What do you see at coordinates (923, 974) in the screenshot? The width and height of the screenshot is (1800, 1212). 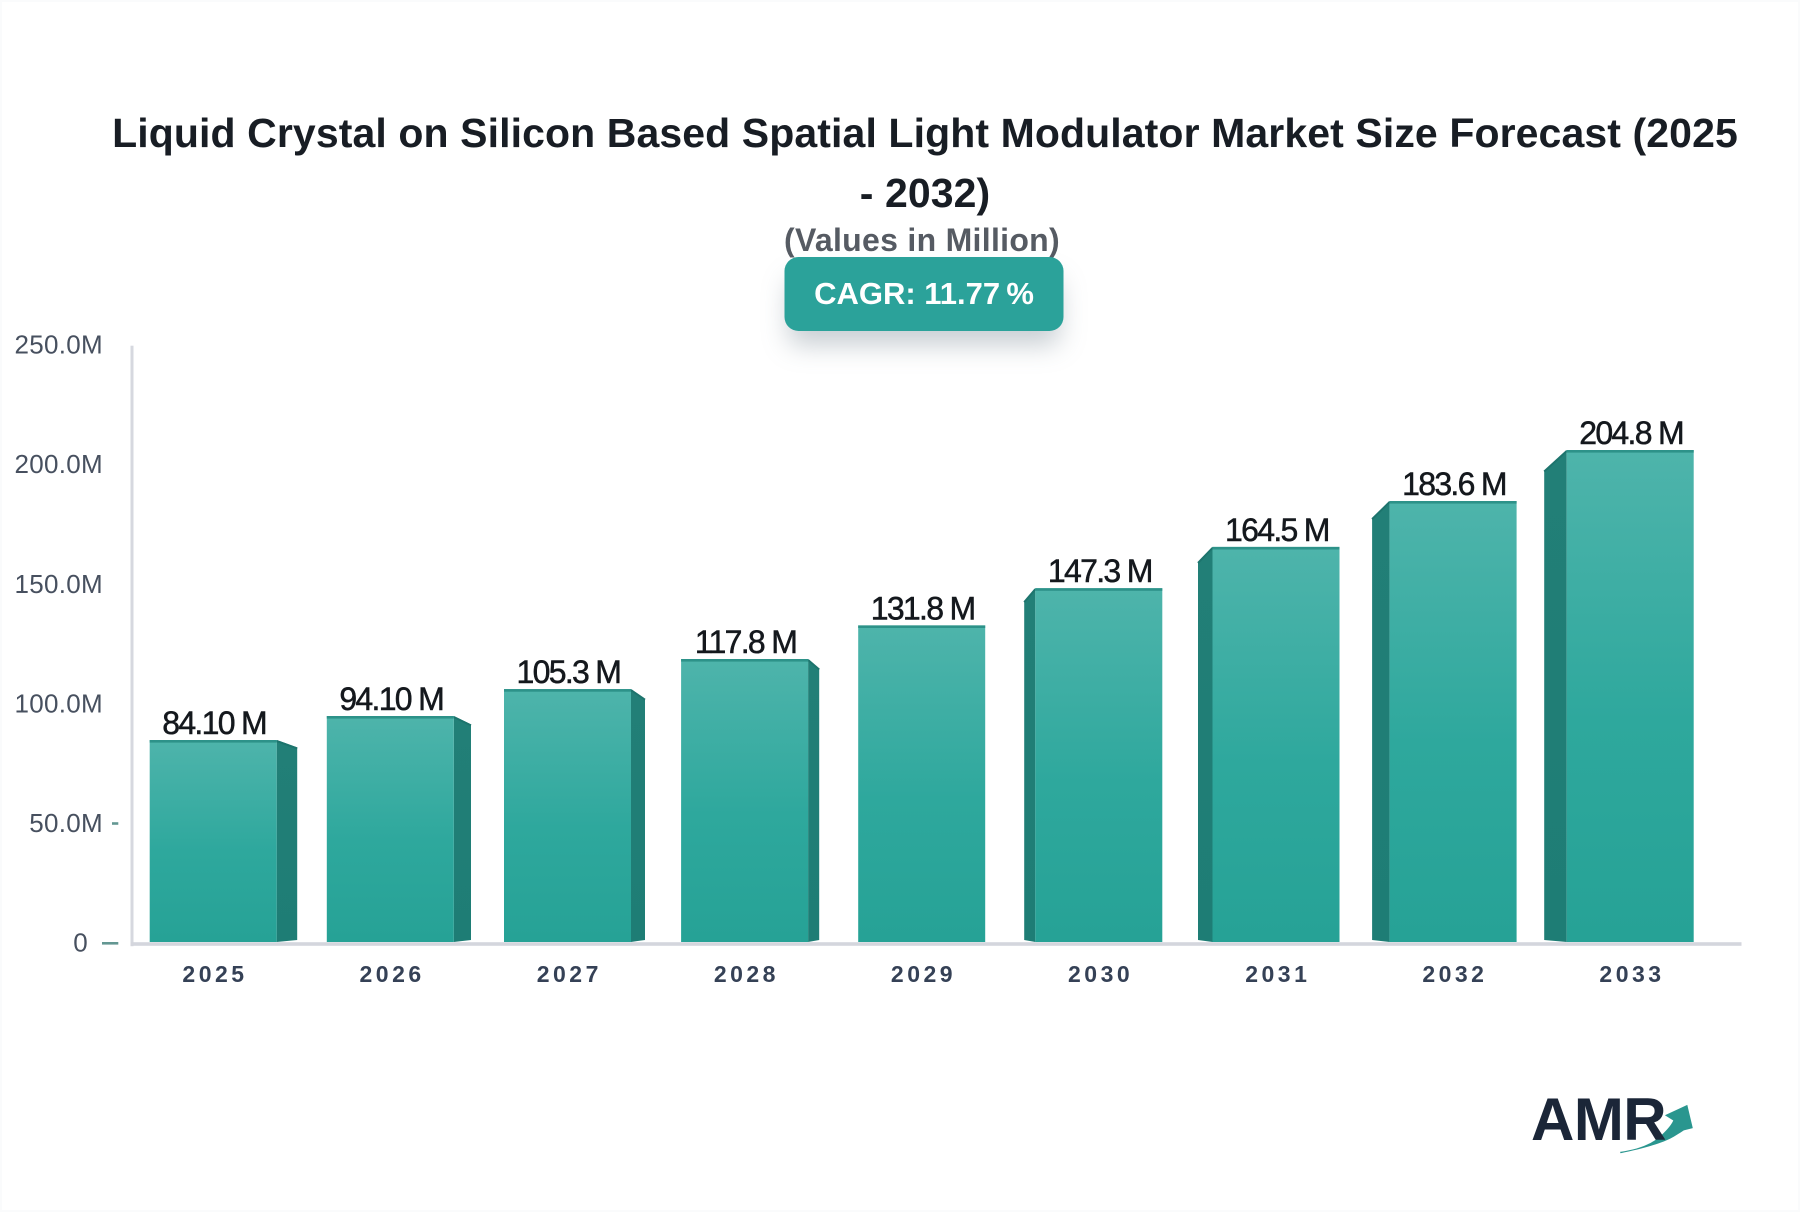 I see `svg-text: 2029` at bounding box center [923, 974].